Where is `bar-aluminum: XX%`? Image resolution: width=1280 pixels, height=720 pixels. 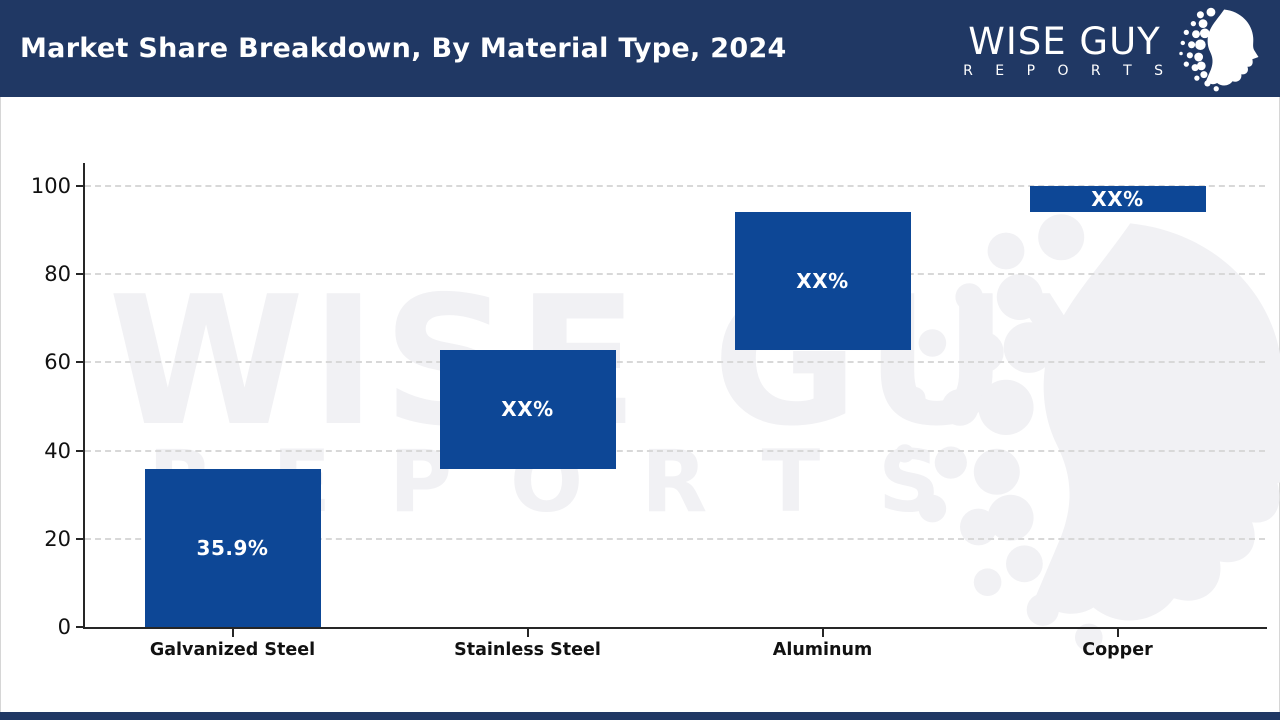
bar-aluminum: XX% is located at coordinates (822, 280).